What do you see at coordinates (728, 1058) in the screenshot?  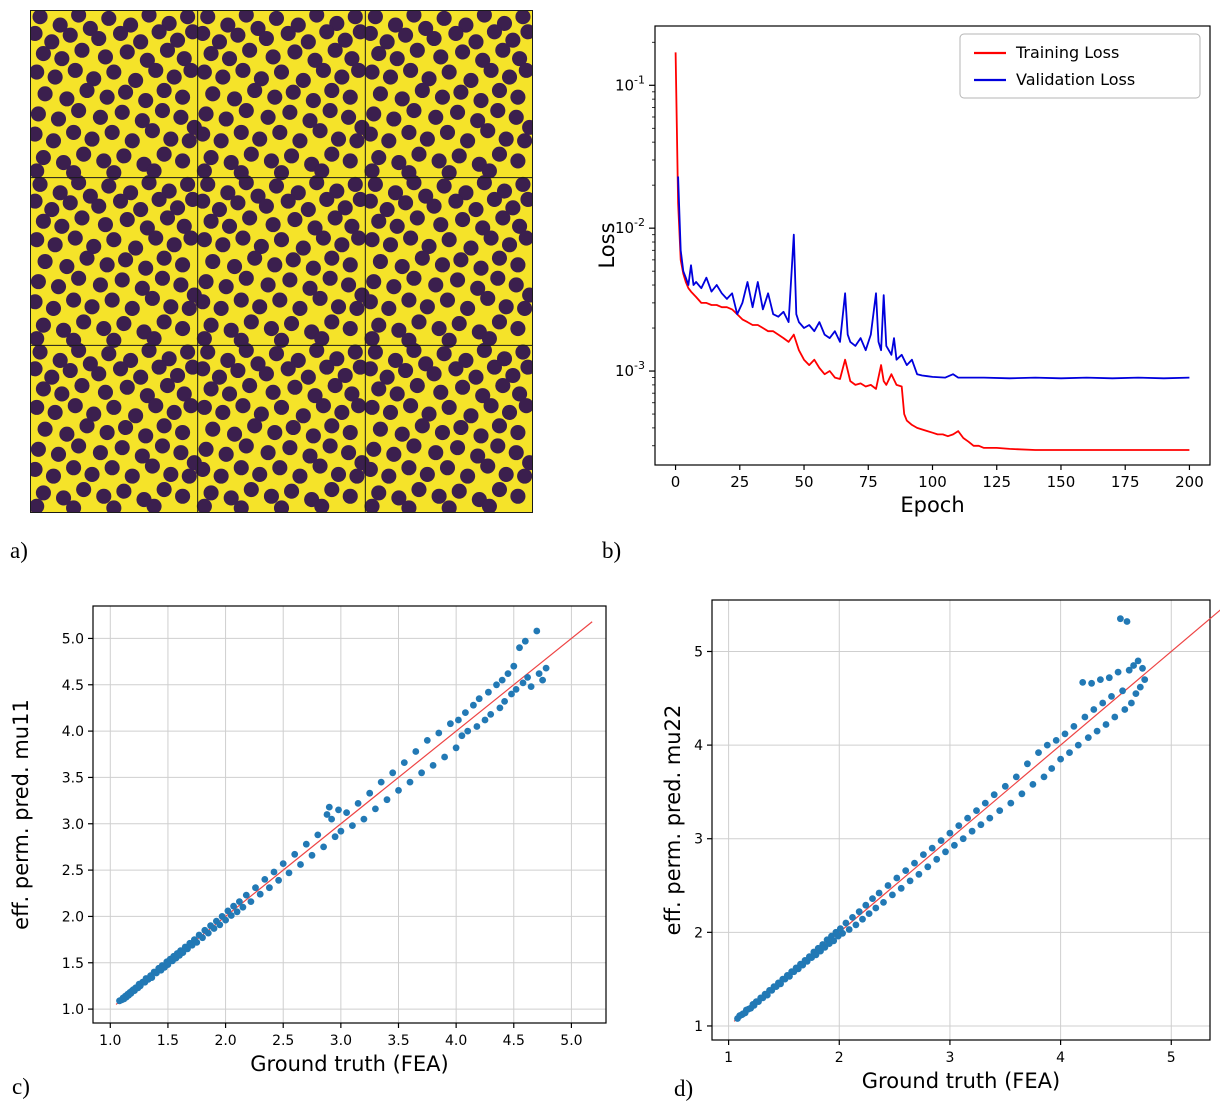 I see `x-tick-label: 1` at bounding box center [728, 1058].